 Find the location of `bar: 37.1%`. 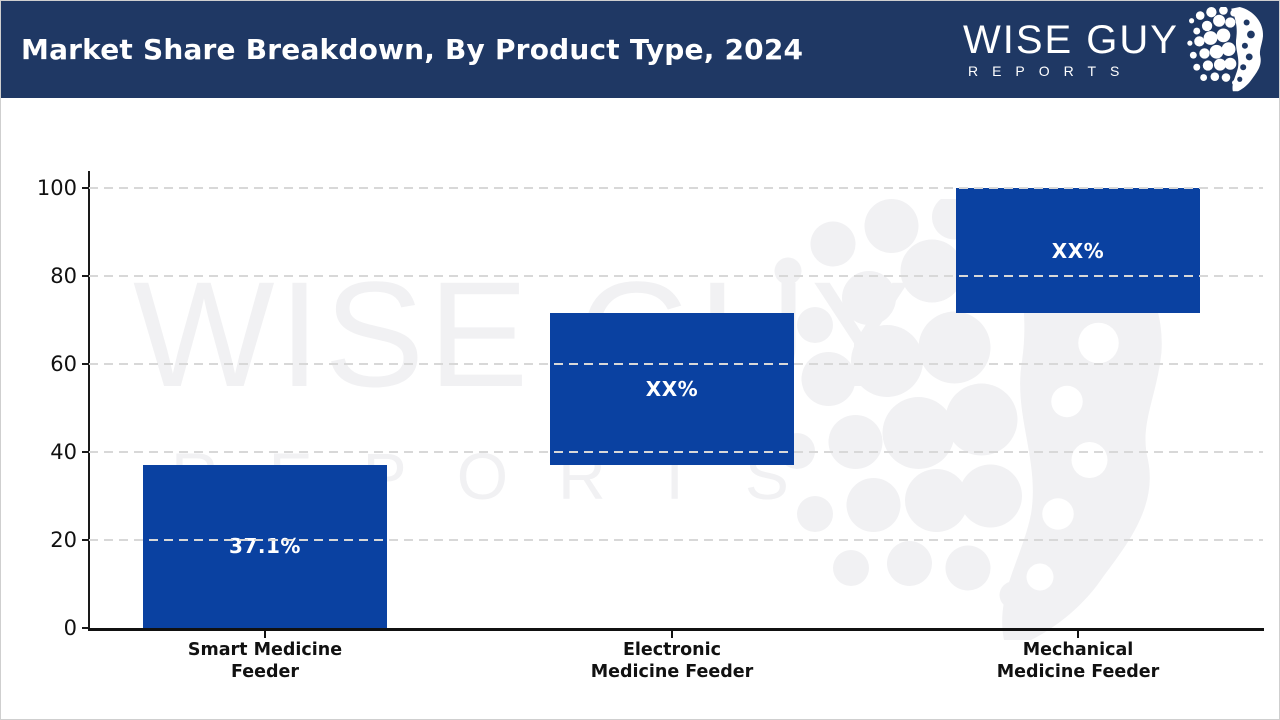

bar: 37.1% is located at coordinates (265, 546).